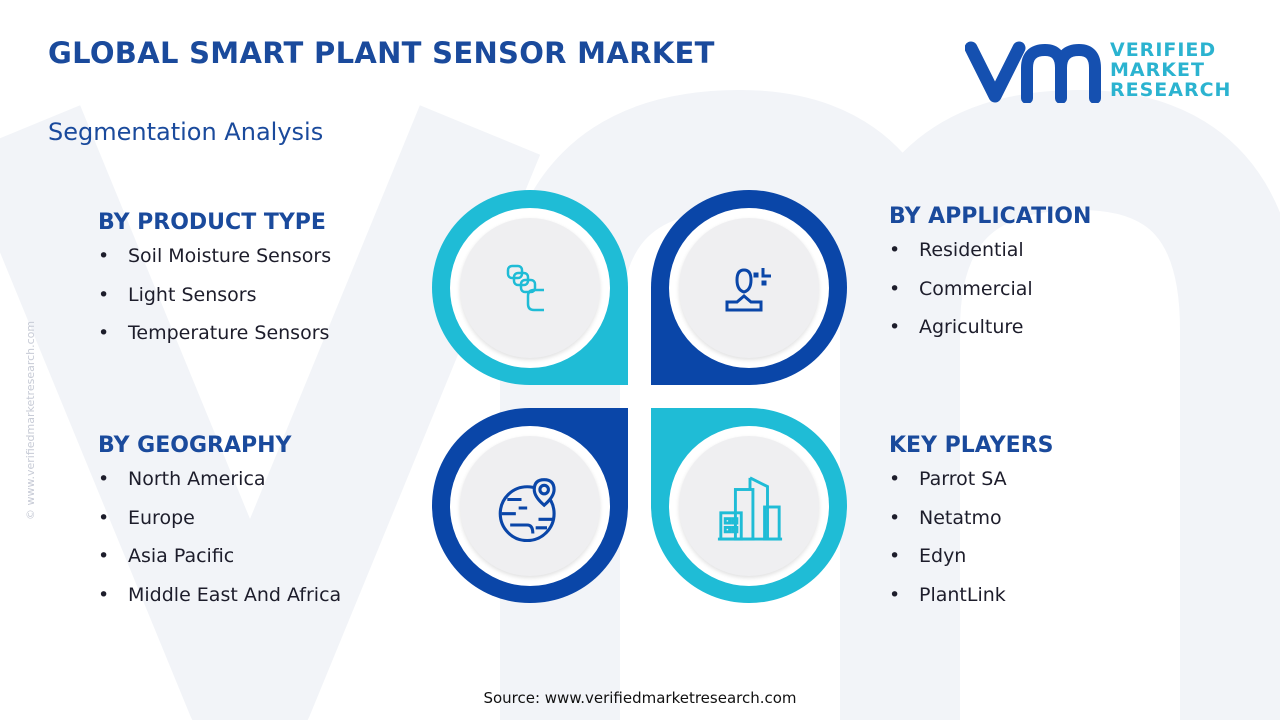 This screenshot has height=720, width=1280. Describe the element at coordinates (1033, 72) in the screenshot. I see `vmr-logo-icon` at that location.